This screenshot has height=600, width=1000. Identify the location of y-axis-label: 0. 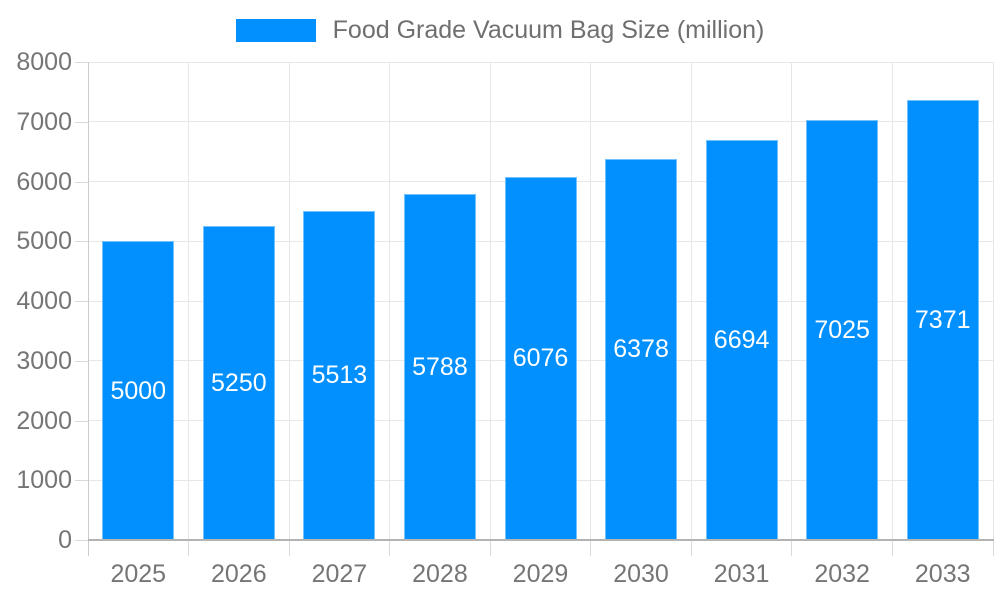
(65, 540).